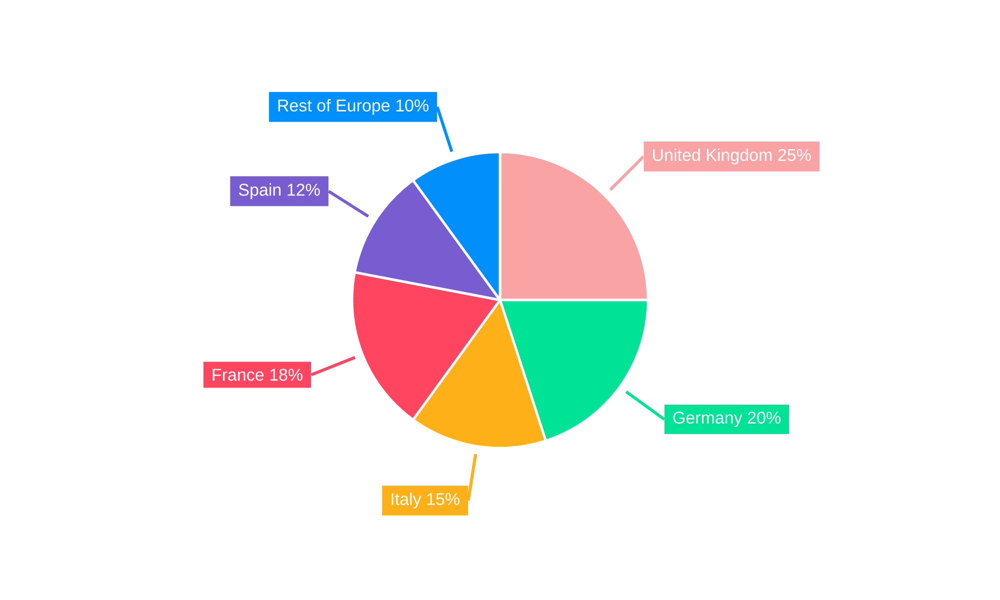 The width and height of the screenshot is (1000, 600). I want to click on data-label: 25%, so click(794, 155).